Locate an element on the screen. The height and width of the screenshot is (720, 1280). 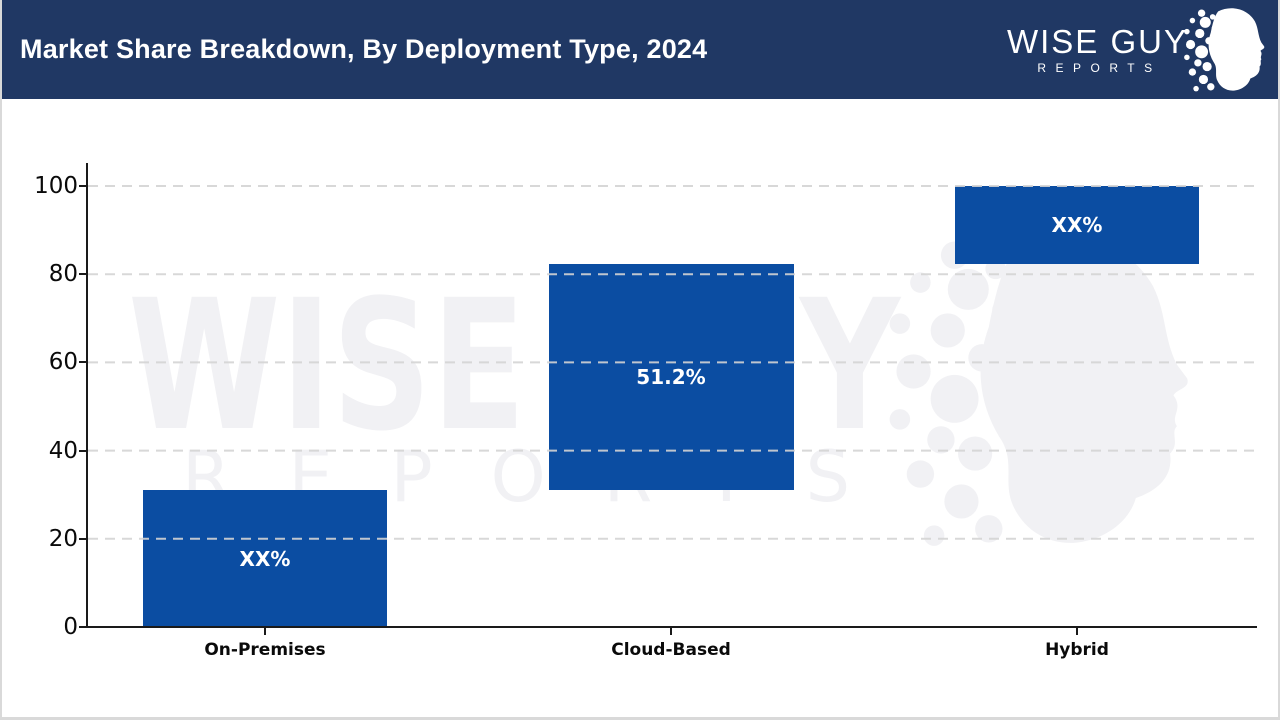
logo-wordmark: WISE GUY is located at coordinates (1097, 41).